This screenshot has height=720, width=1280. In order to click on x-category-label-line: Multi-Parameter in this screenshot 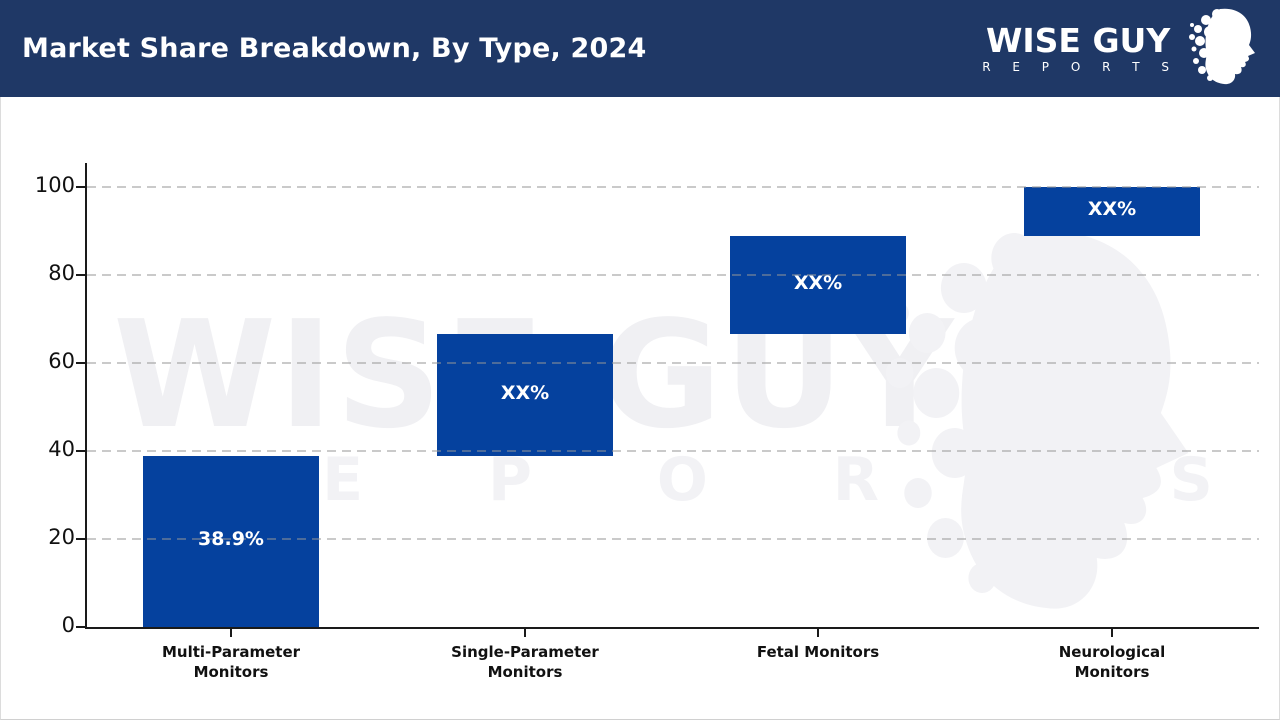, I will do `click(231, 652)`.